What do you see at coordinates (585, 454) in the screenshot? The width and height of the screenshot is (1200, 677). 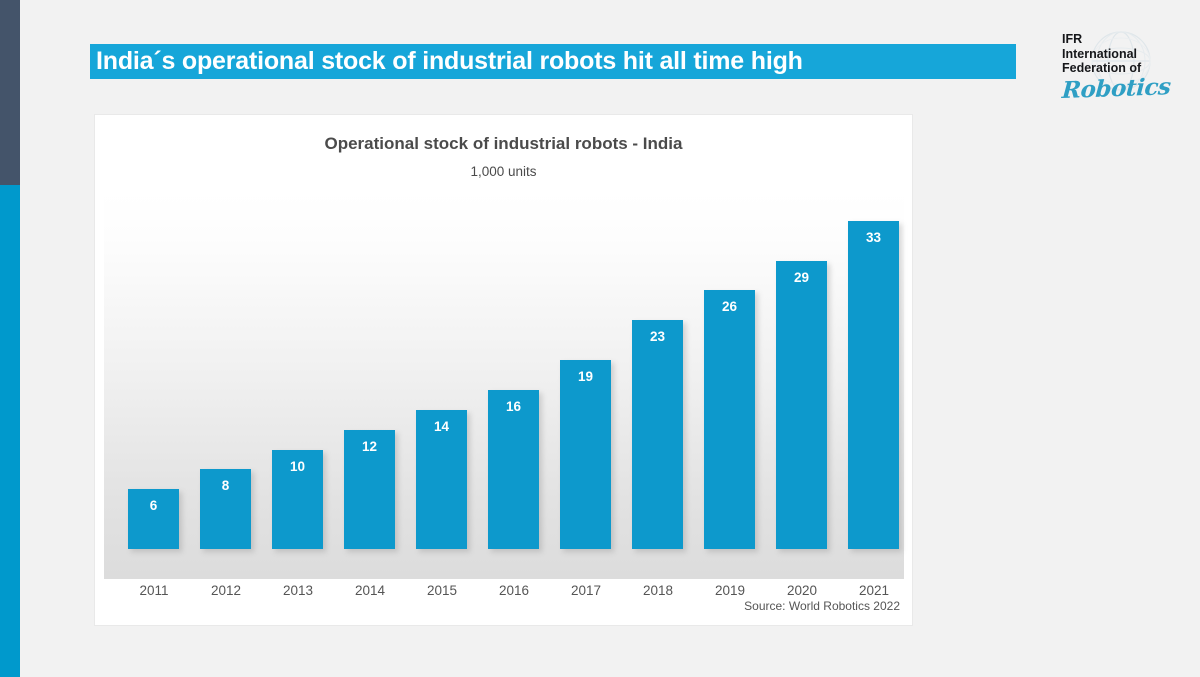 I see `bar: 19` at bounding box center [585, 454].